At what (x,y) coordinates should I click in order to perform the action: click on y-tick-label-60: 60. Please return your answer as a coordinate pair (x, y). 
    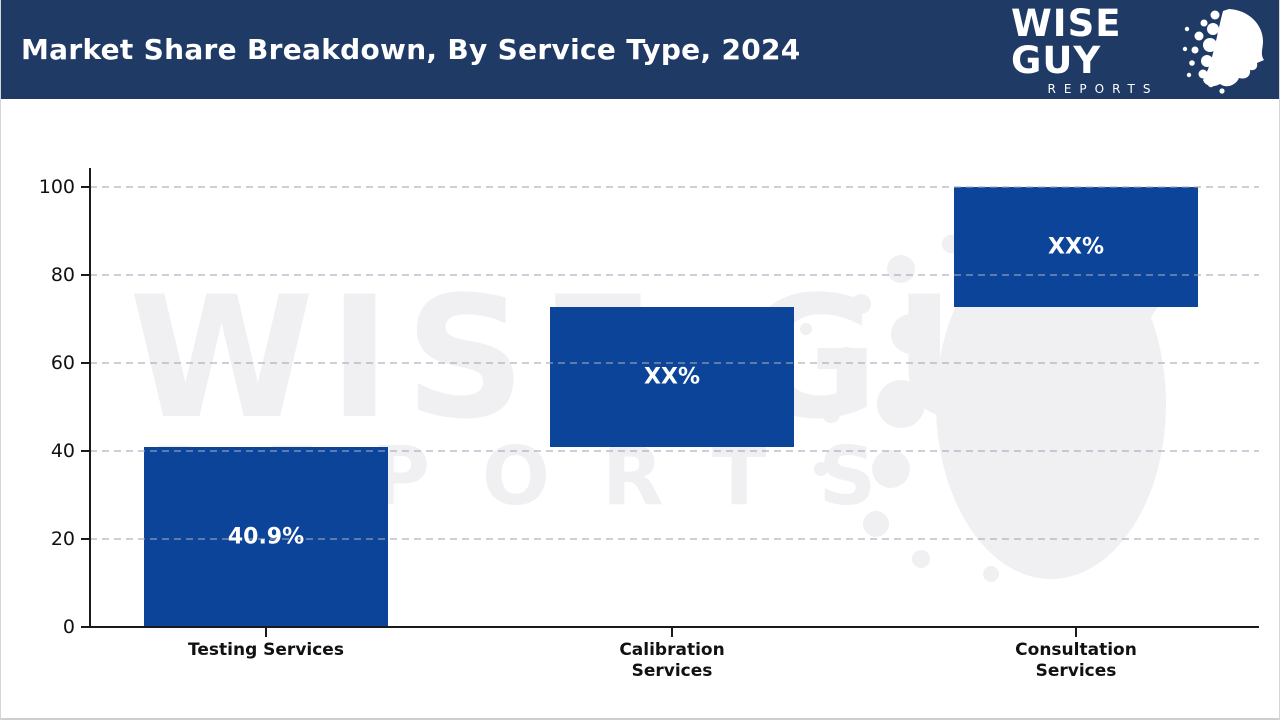
    Looking at the image, I should click on (62, 363).